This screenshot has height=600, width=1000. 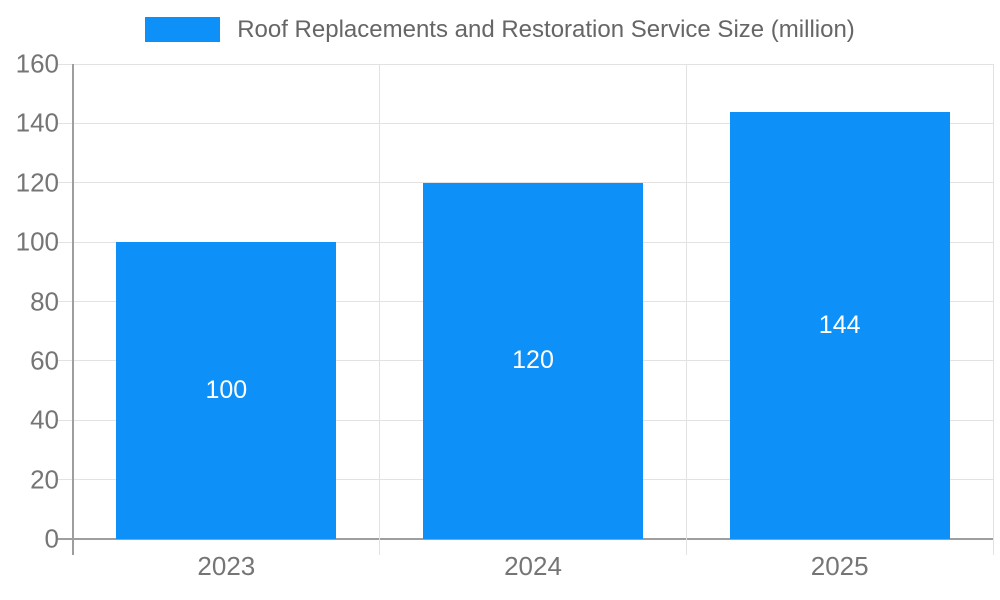 What do you see at coordinates (533, 566) in the screenshot?
I see `x-tick-label: 2024` at bounding box center [533, 566].